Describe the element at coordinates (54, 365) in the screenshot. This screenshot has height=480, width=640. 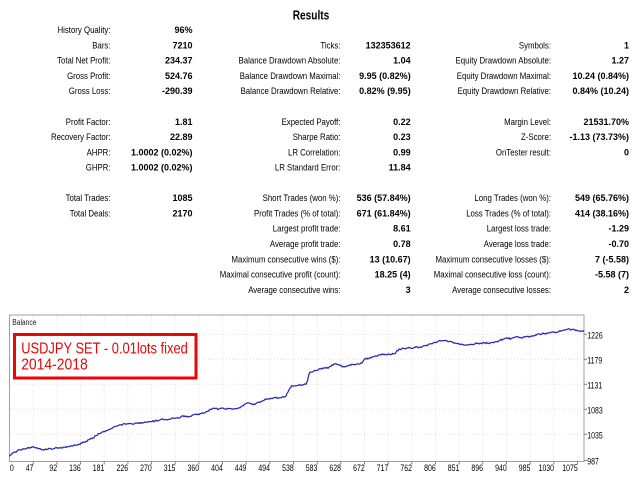
I see `svg-text: 2014-2018` at that location.